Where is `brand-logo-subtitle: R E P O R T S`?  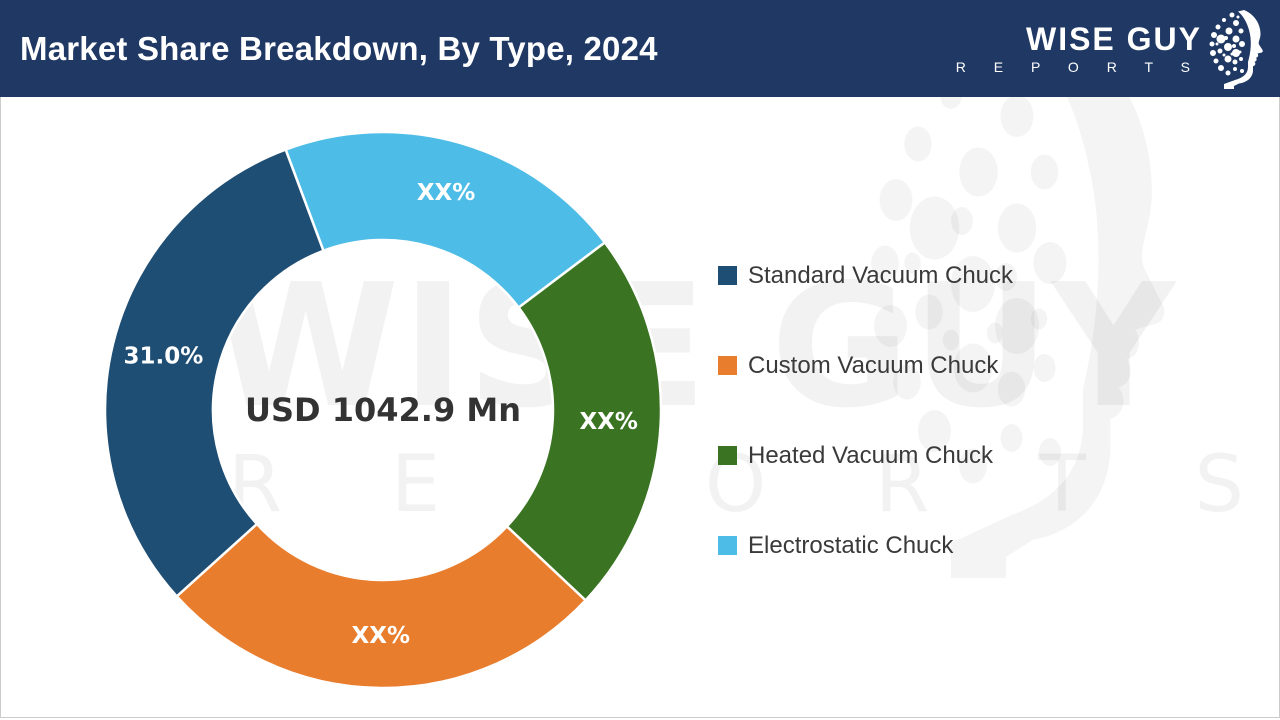
brand-logo-subtitle: R E P O R T S is located at coordinates (1078, 66).